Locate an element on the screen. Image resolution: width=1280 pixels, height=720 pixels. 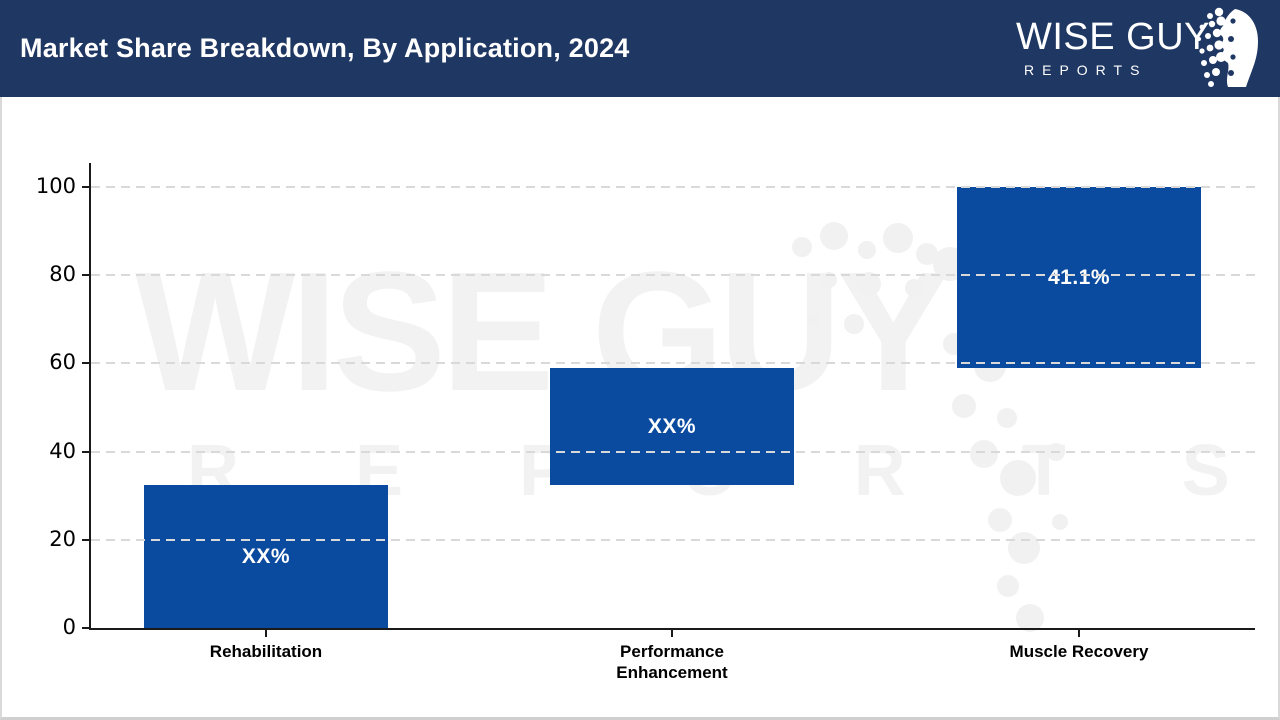
face-inner-dots is located at coordinates (1232, 46).